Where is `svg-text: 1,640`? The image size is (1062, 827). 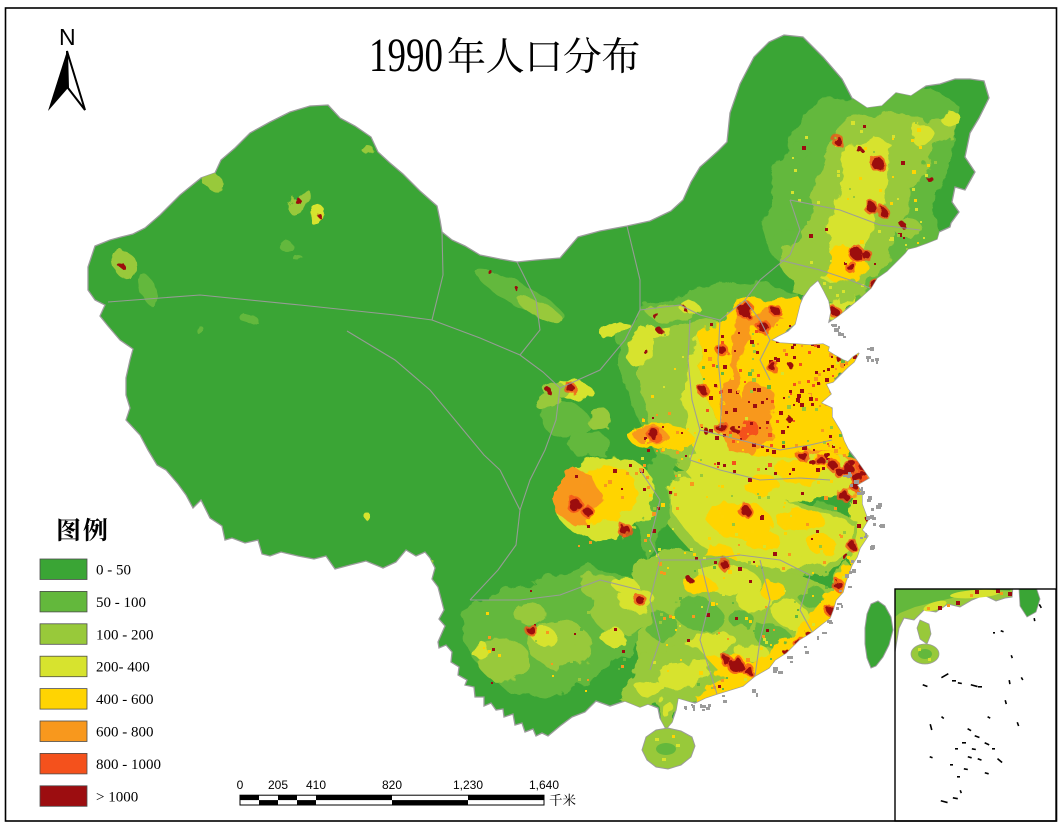
svg-text: 1,640 is located at coordinates (544, 785).